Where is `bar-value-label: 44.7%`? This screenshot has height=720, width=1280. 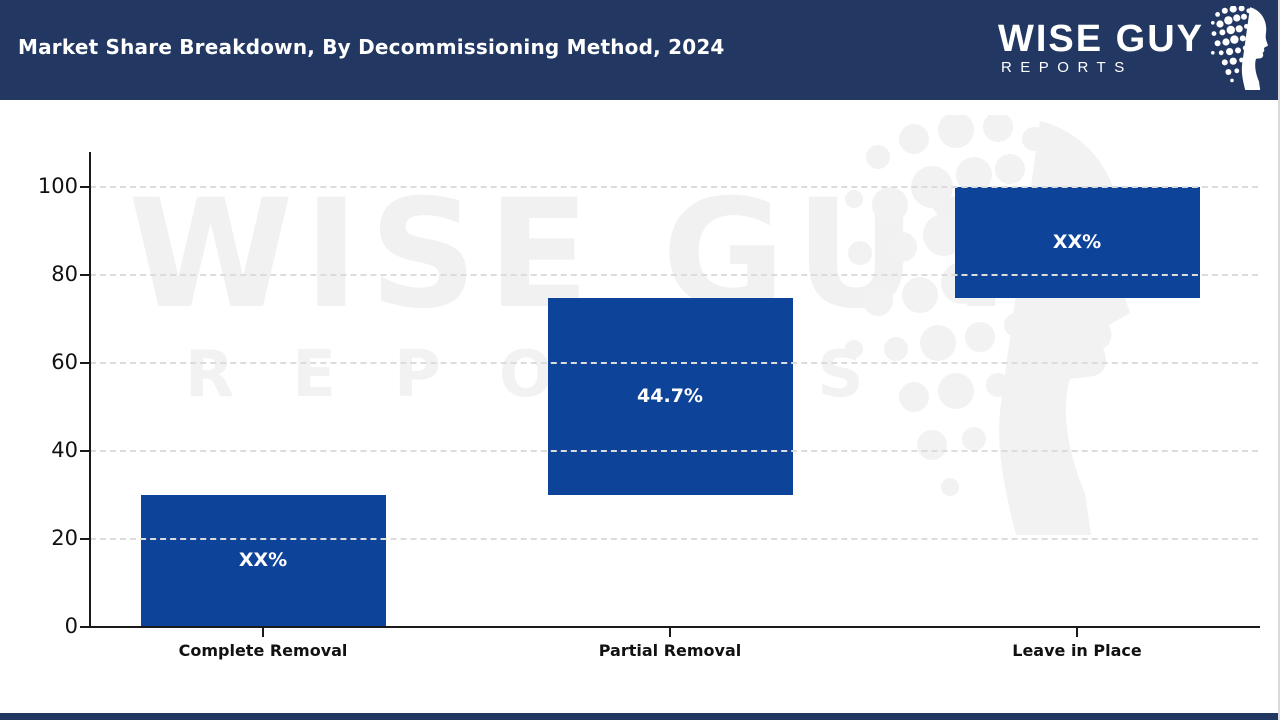 bar-value-label: 44.7% is located at coordinates (670, 395).